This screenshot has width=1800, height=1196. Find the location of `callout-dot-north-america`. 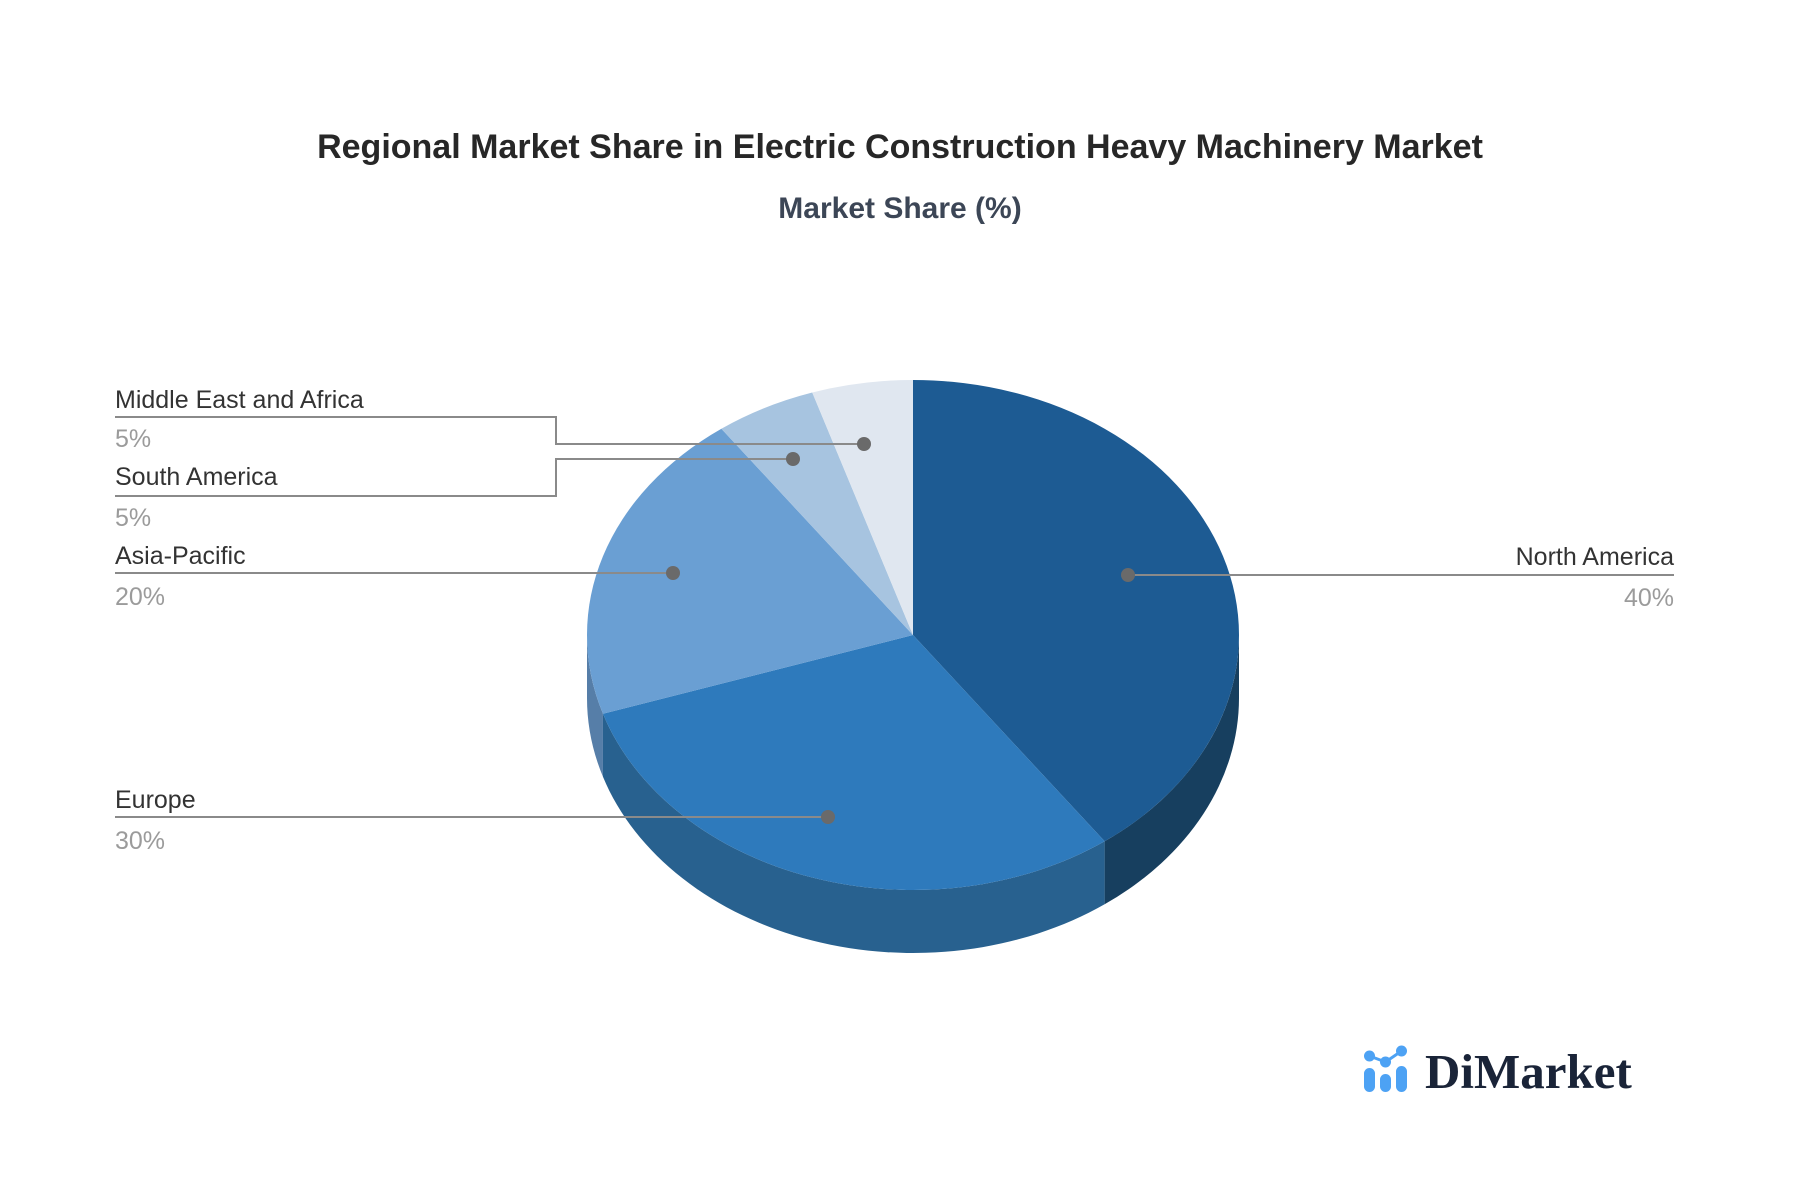

callout-dot-north-america is located at coordinates (1128, 575).